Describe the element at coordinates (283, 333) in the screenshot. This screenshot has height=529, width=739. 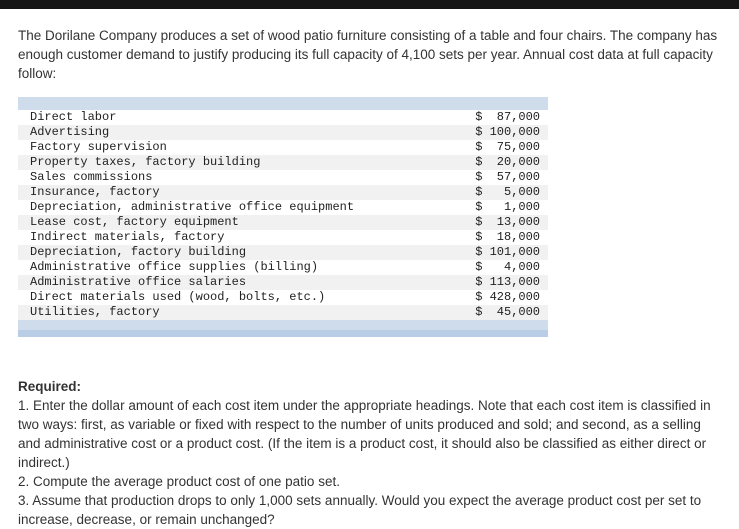
I see `table-scrollbar` at that location.